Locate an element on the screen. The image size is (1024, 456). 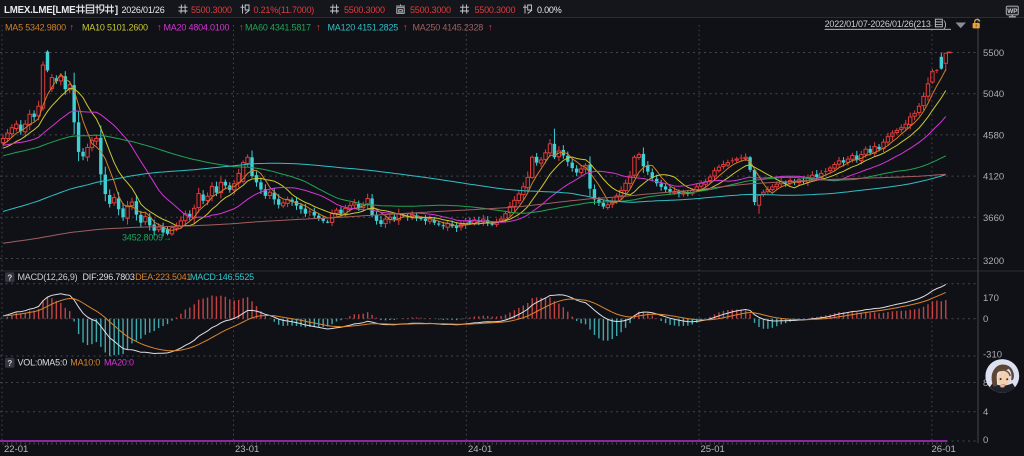
svg-text: WP is located at coordinates (1012, 11).